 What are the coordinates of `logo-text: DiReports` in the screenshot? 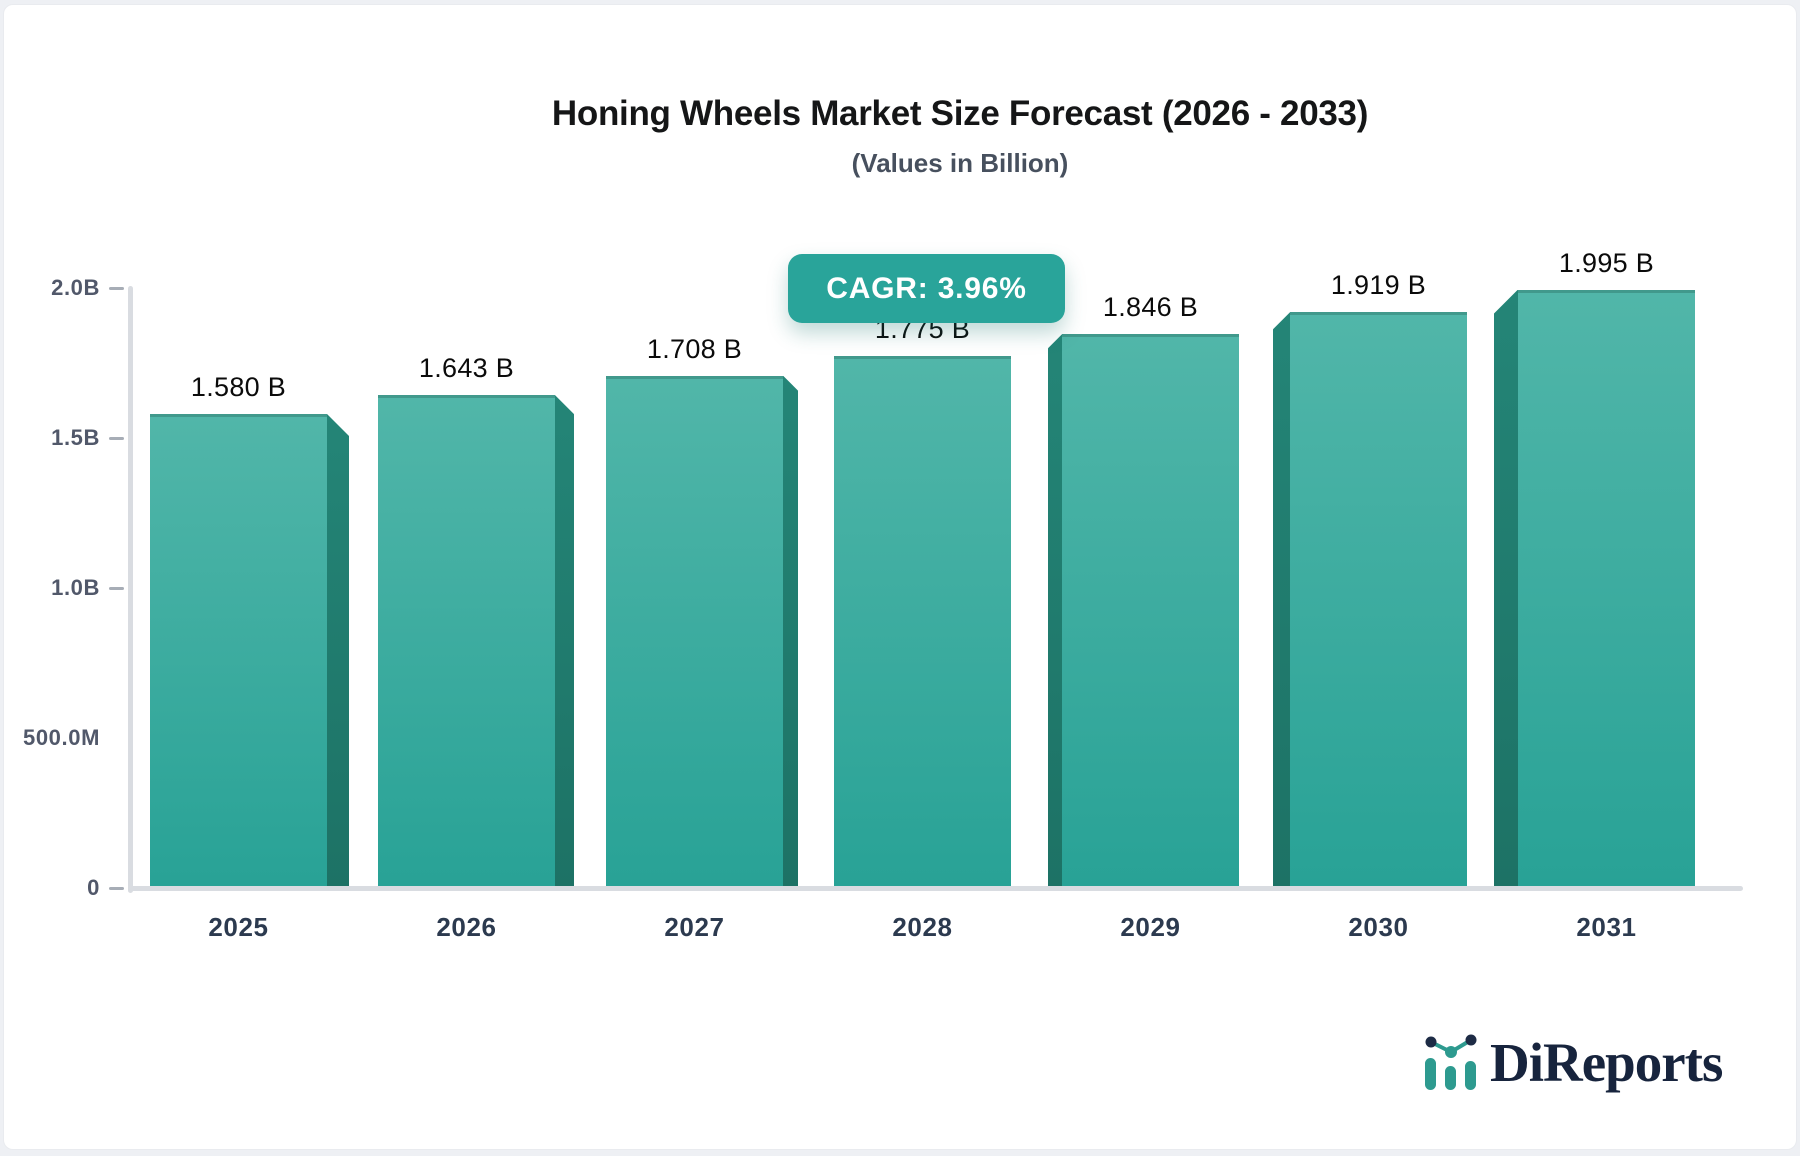 It's located at (1606, 1062).